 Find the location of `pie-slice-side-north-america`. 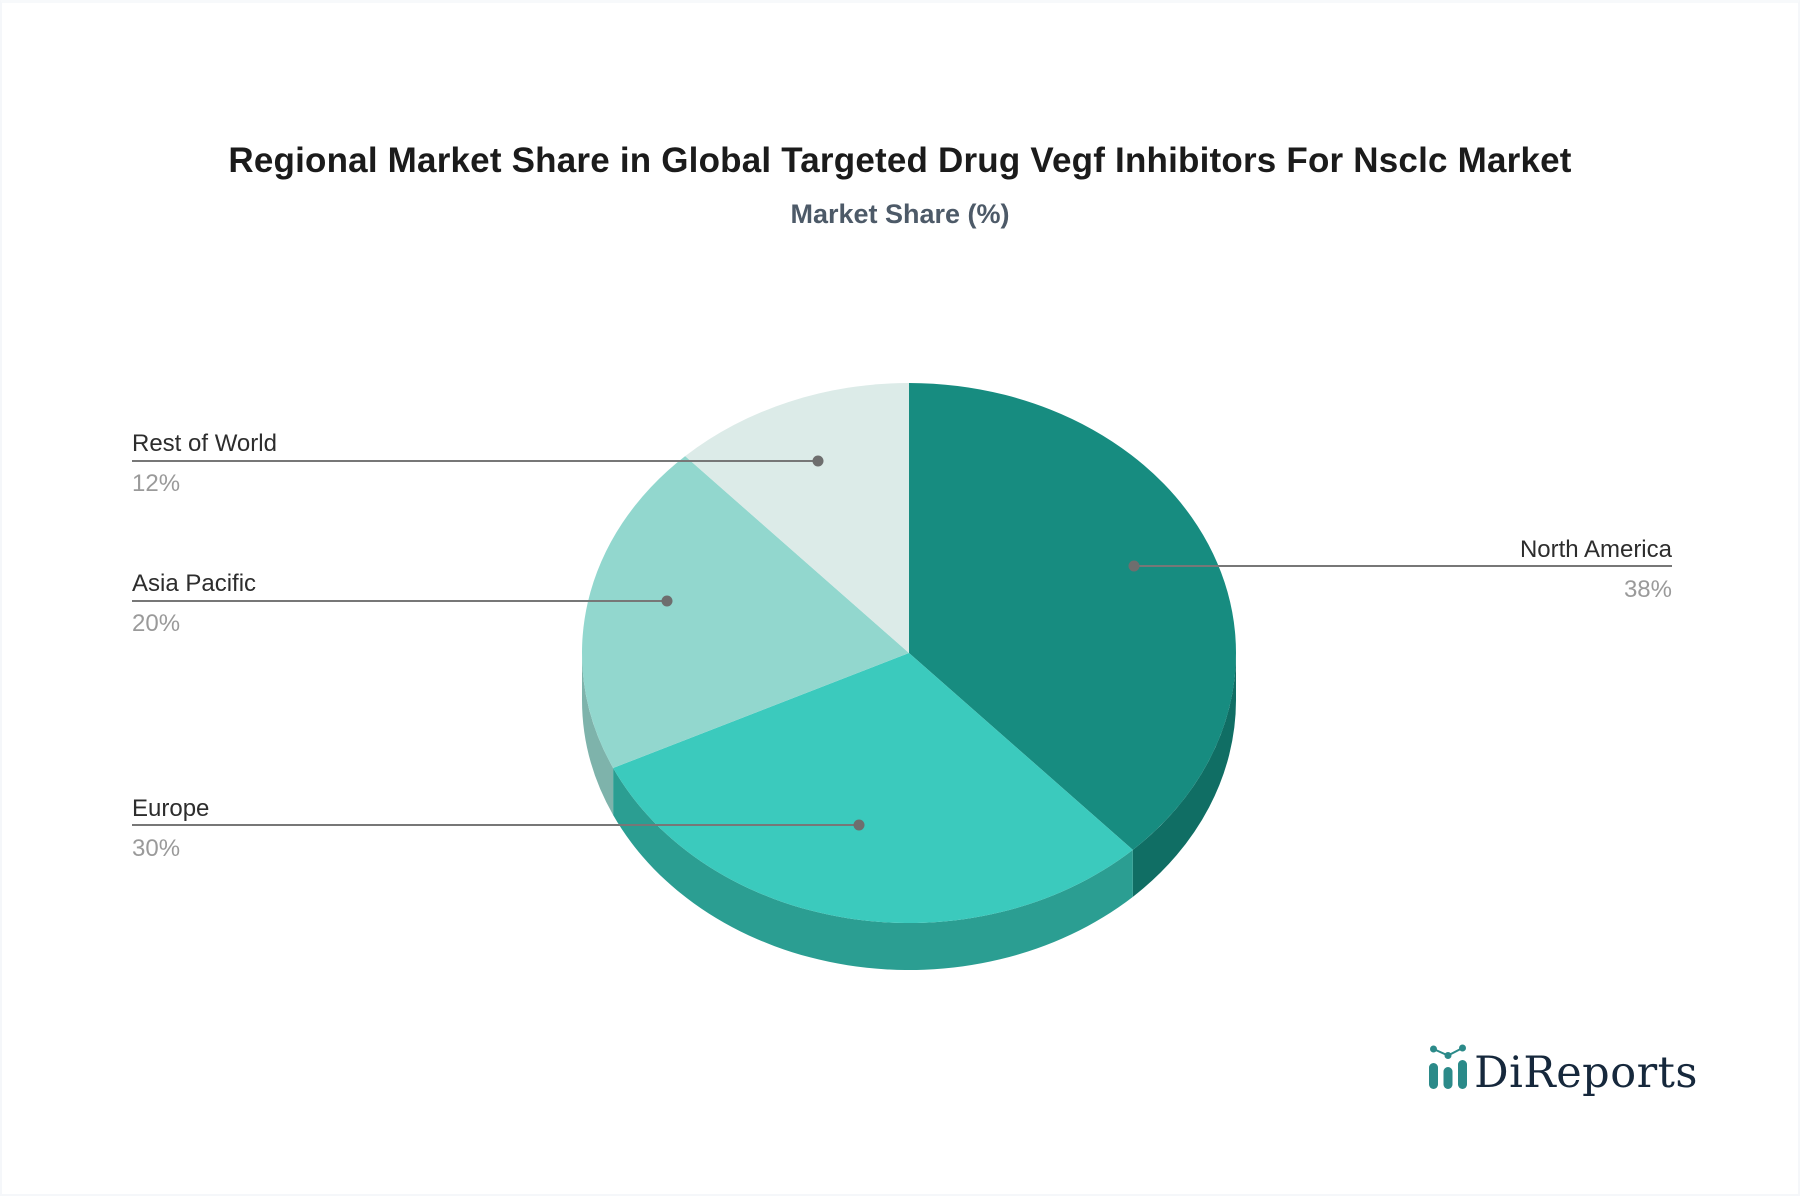

pie-slice-side-north-america is located at coordinates (1184, 775).